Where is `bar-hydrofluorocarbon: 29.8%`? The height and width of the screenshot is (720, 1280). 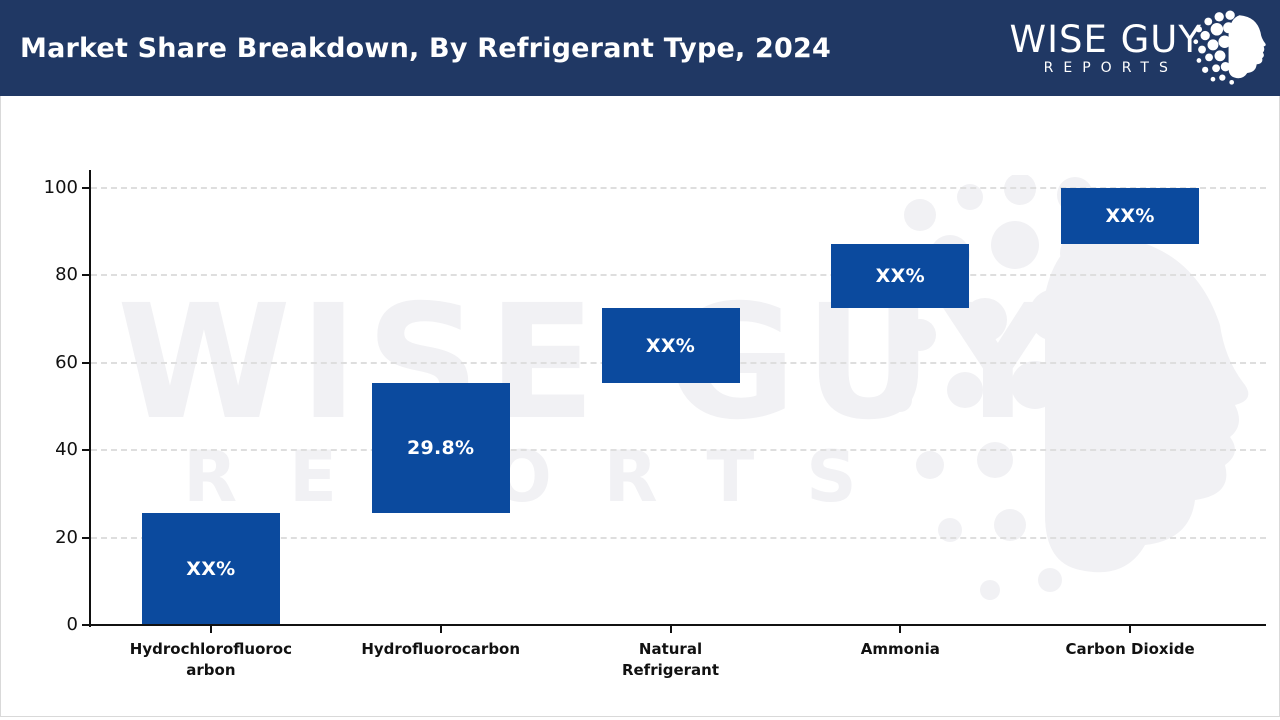 bar-hydrofluorocarbon: 29.8% is located at coordinates (440, 448).